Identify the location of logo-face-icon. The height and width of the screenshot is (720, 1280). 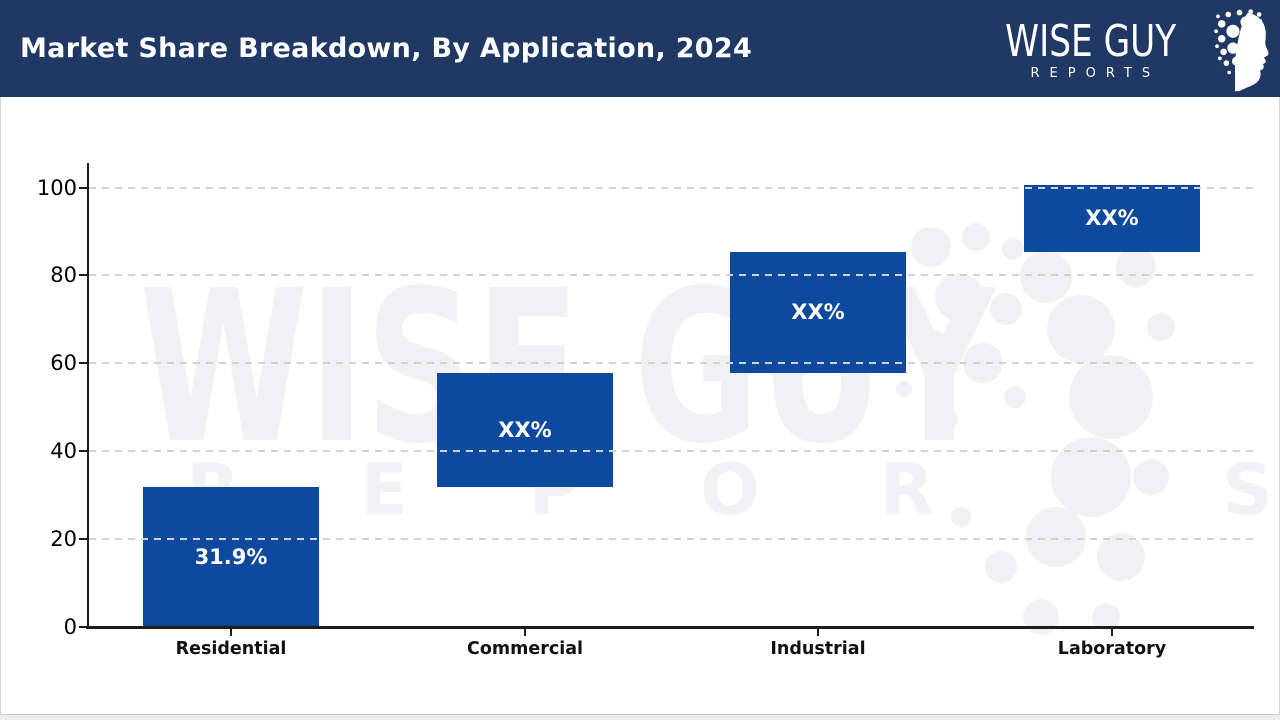
(1241, 50).